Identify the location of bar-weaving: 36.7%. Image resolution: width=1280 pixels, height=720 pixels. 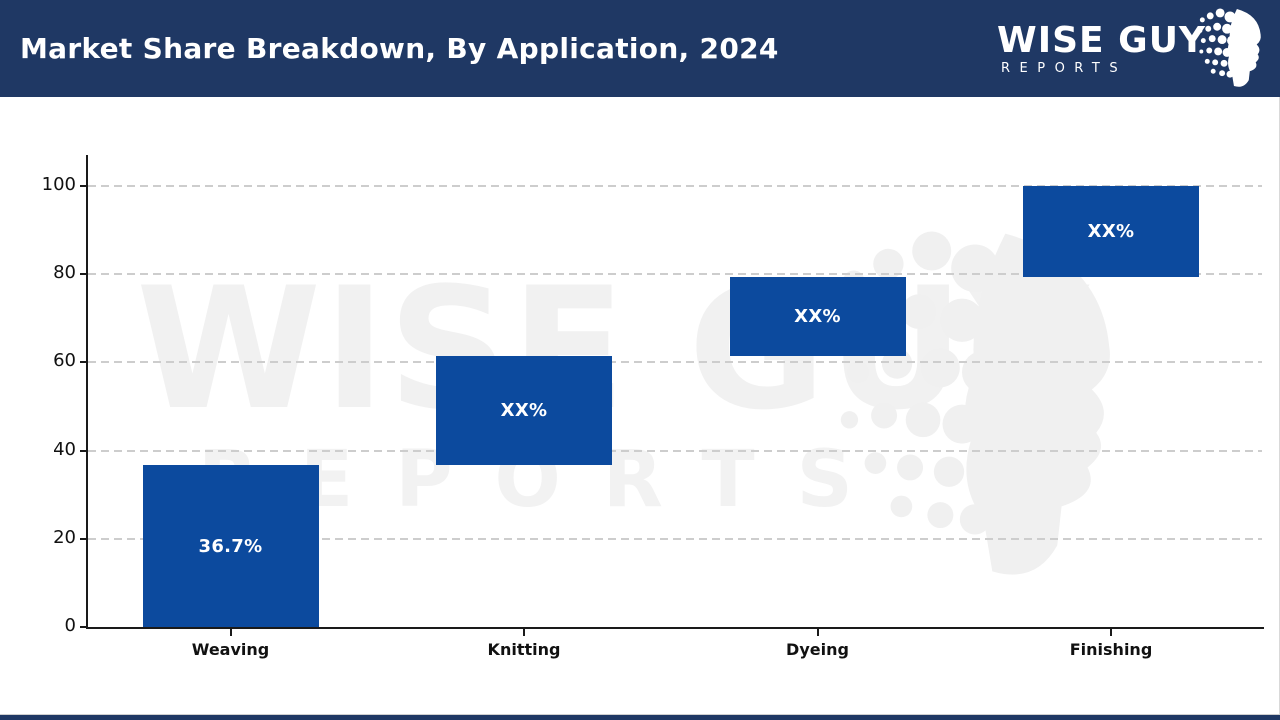
(230, 546).